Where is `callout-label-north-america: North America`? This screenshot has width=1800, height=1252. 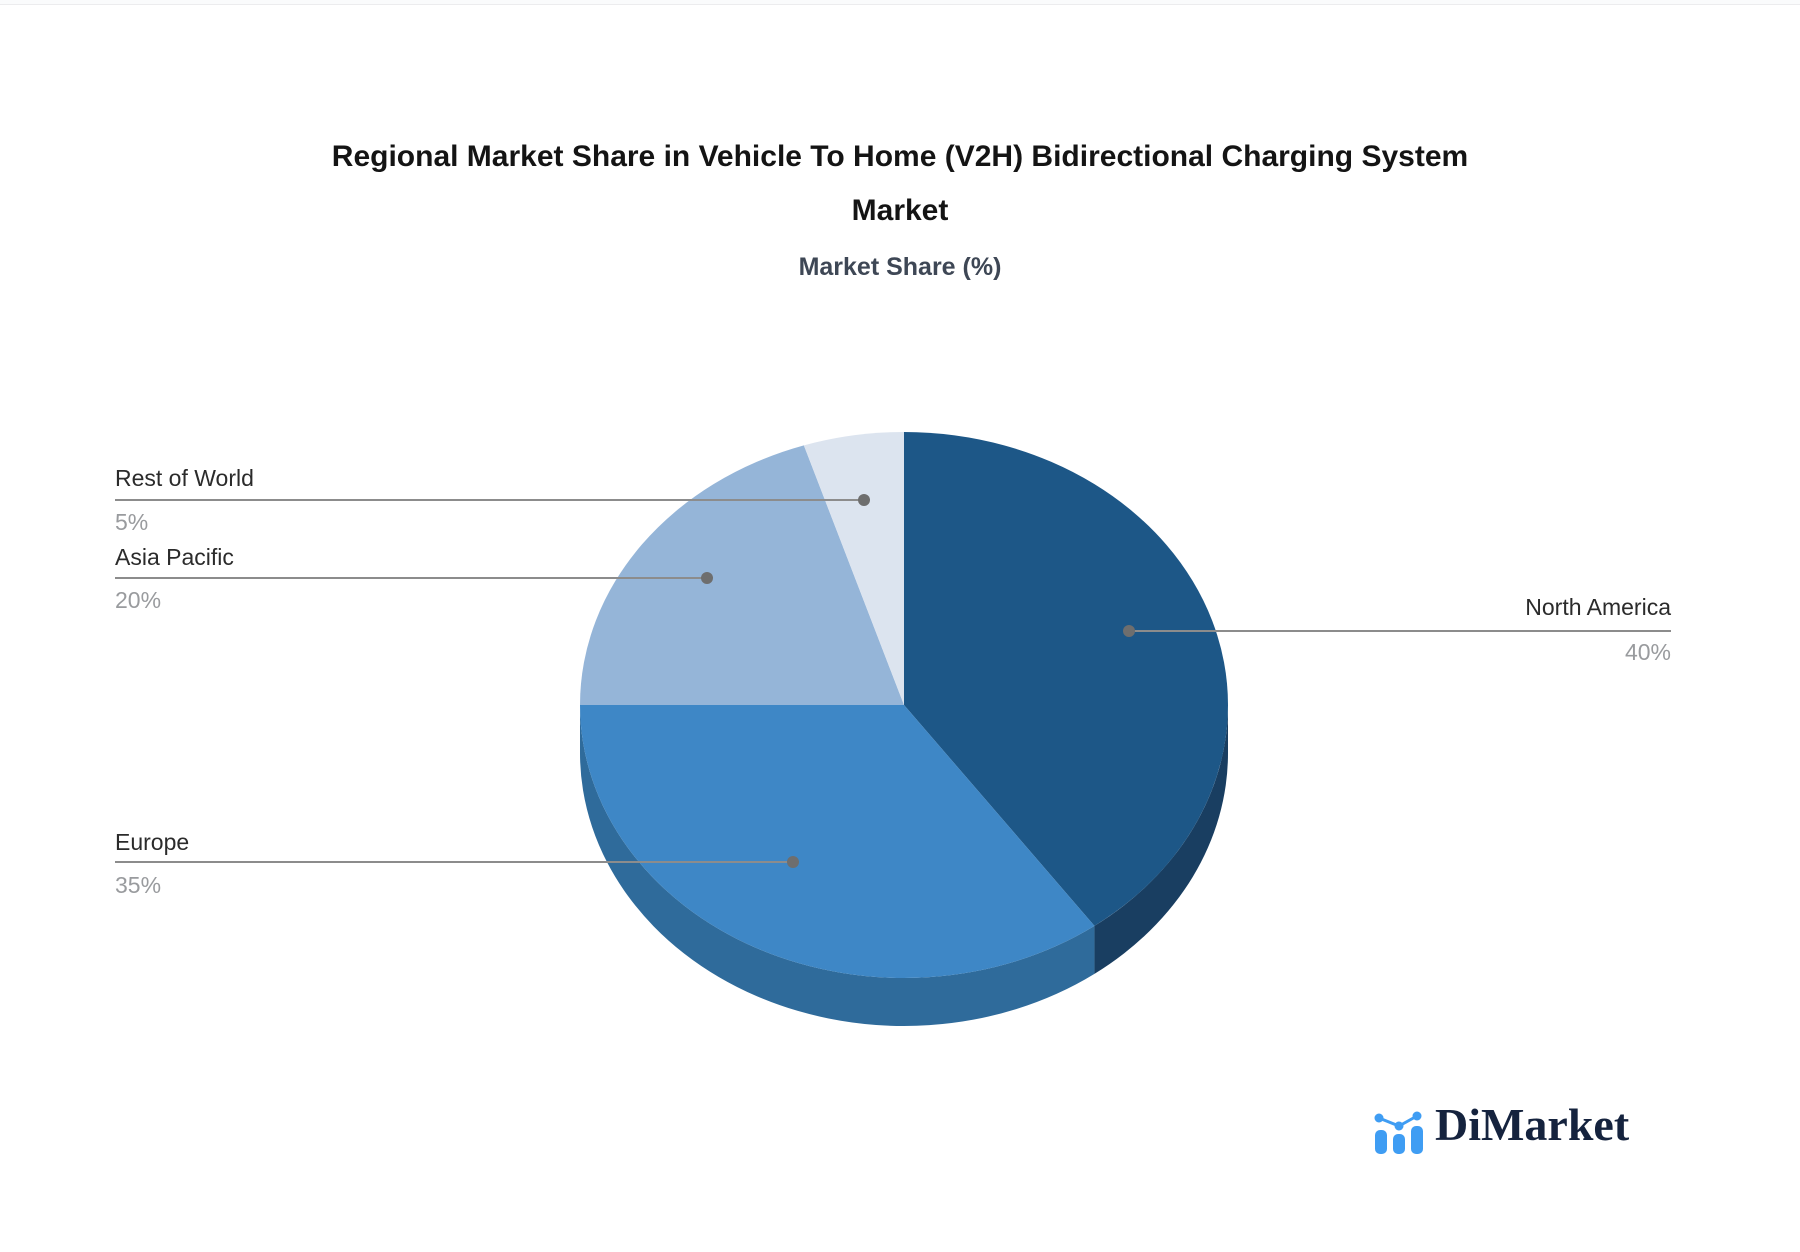 callout-label-north-america: North America is located at coordinates (1598, 607).